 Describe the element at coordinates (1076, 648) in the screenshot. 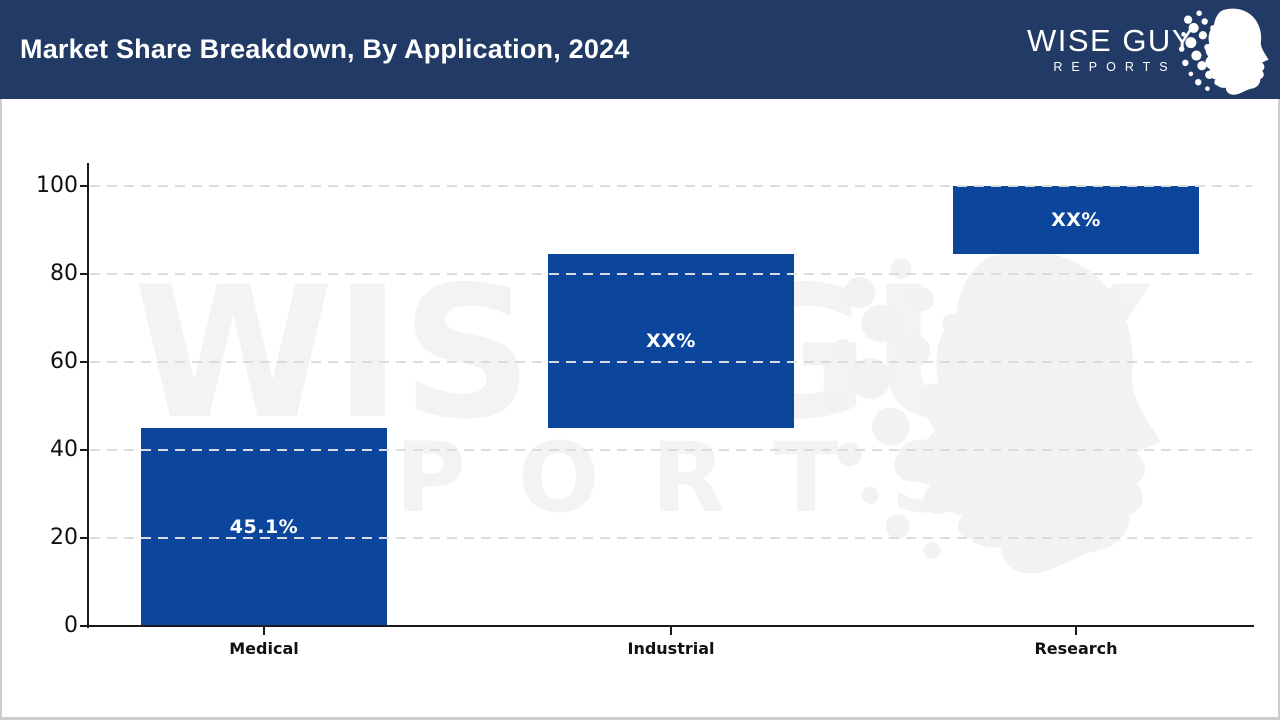

I see `x-axis-label-research: Research` at that location.